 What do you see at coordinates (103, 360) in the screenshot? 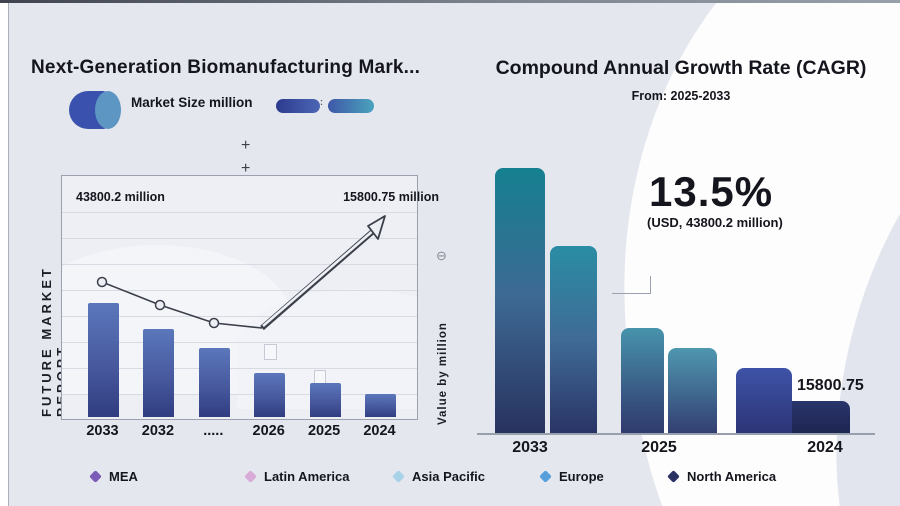
I see `market-size-bar-2033` at bounding box center [103, 360].